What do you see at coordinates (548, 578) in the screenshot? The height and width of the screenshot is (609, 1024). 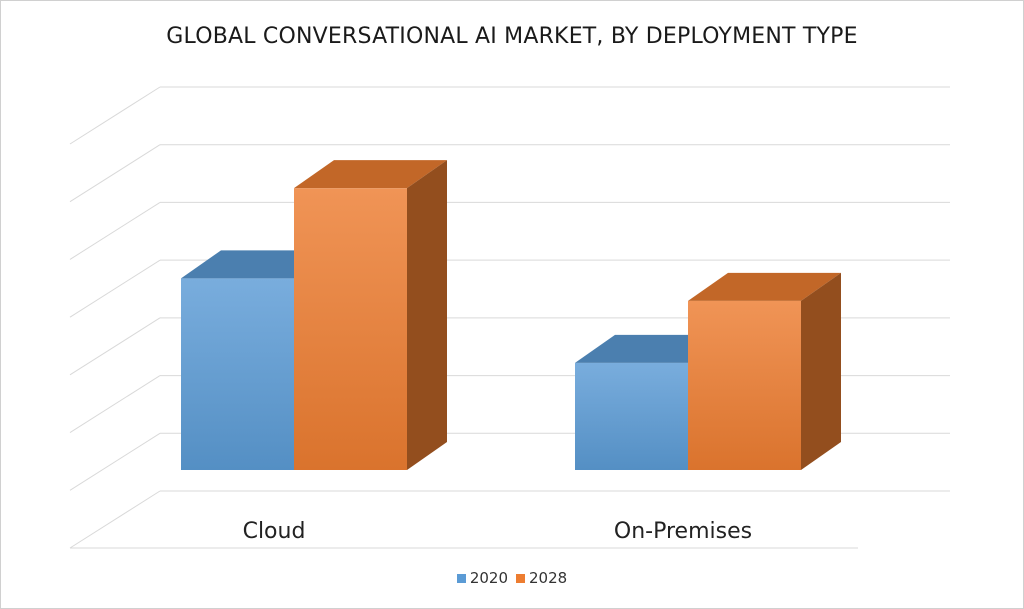 I see `legend-label-2028: 2028` at bounding box center [548, 578].